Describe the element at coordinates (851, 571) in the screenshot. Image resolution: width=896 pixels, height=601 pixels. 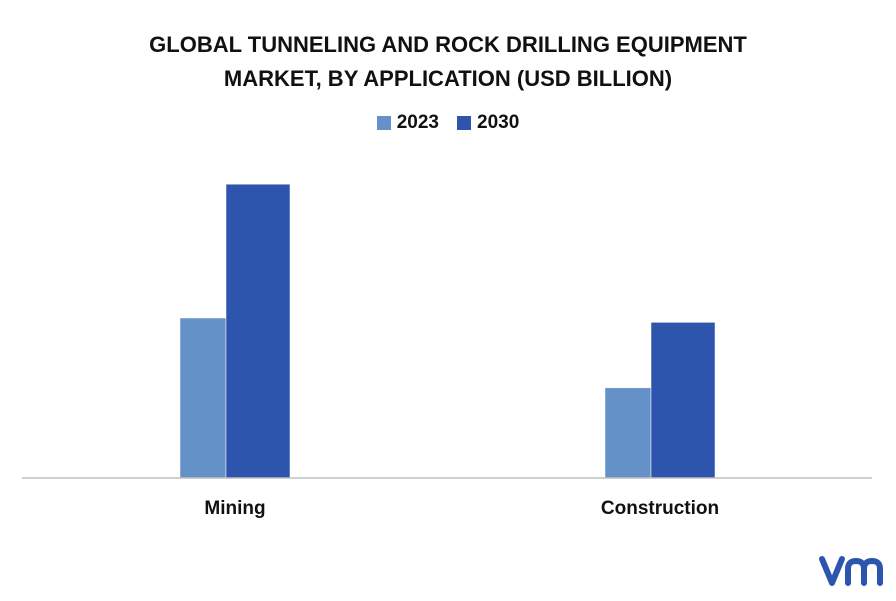
I see `vmr-logo-icon` at that location.